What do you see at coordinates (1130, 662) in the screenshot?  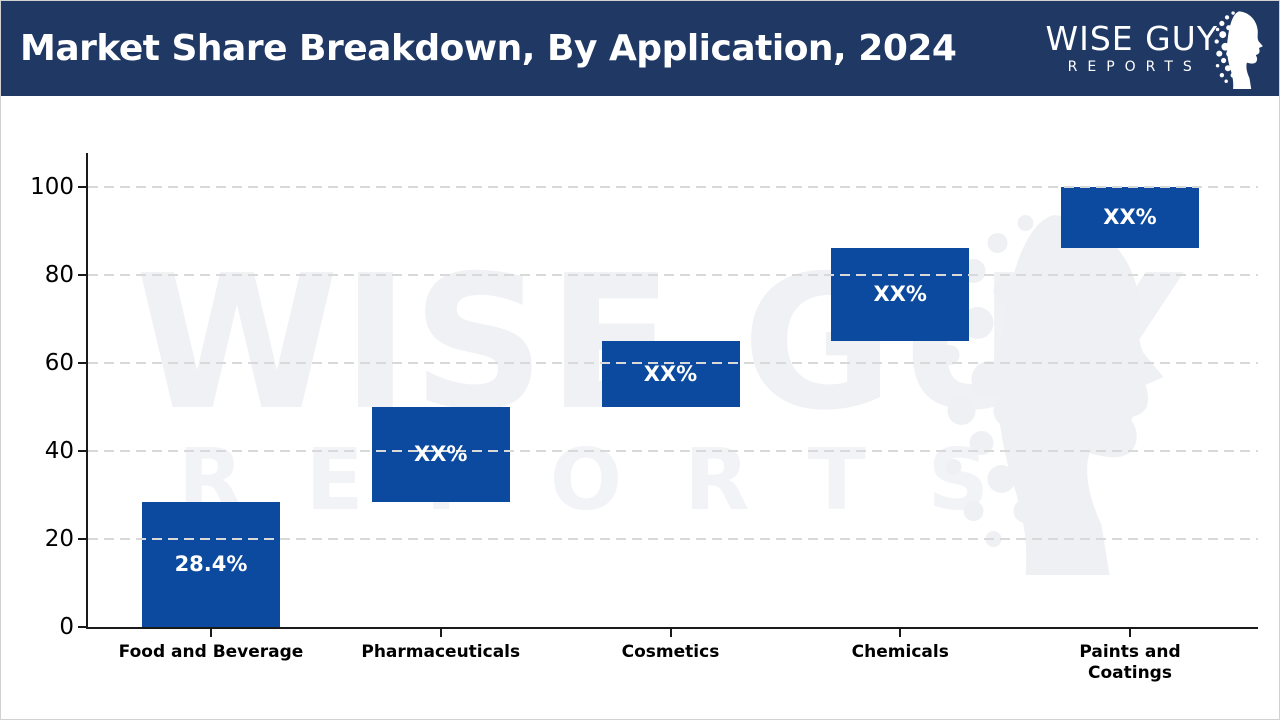 I see `x-category-label: Paints and Coatings` at bounding box center [1130, 662].